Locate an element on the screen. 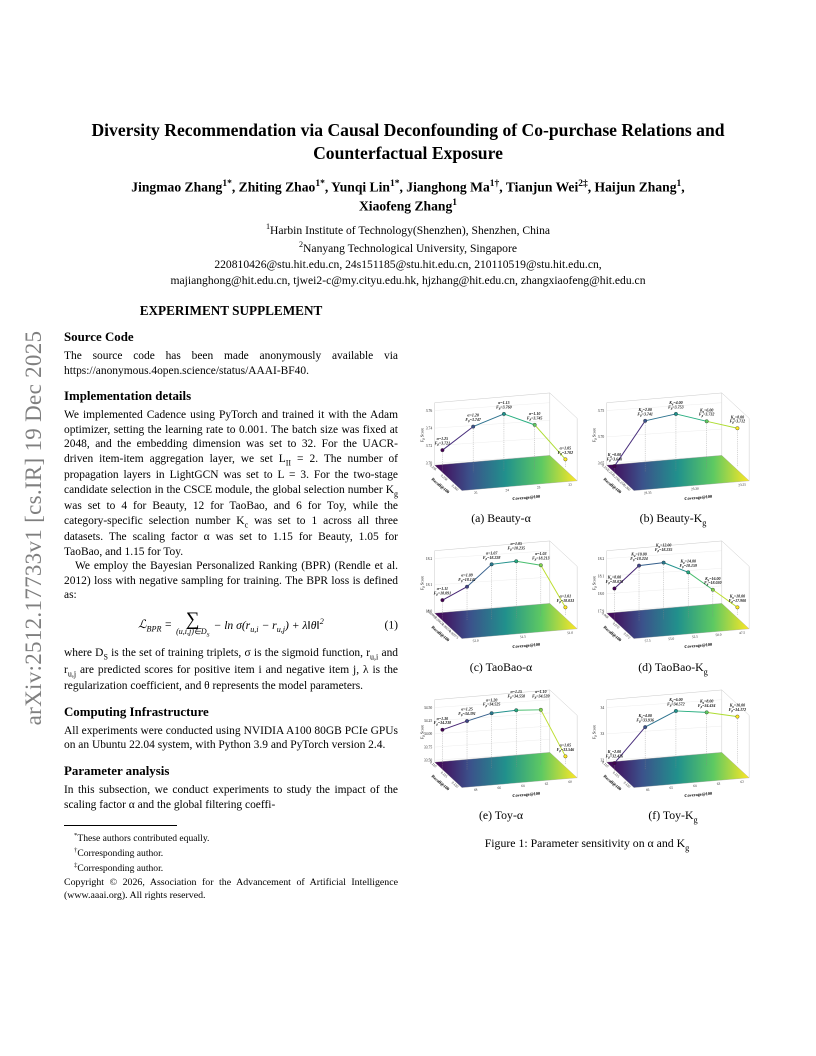 This screenshot has height=1056, width=816. svg-text: Fβ=18.224 is located at coordinates (639, 559).